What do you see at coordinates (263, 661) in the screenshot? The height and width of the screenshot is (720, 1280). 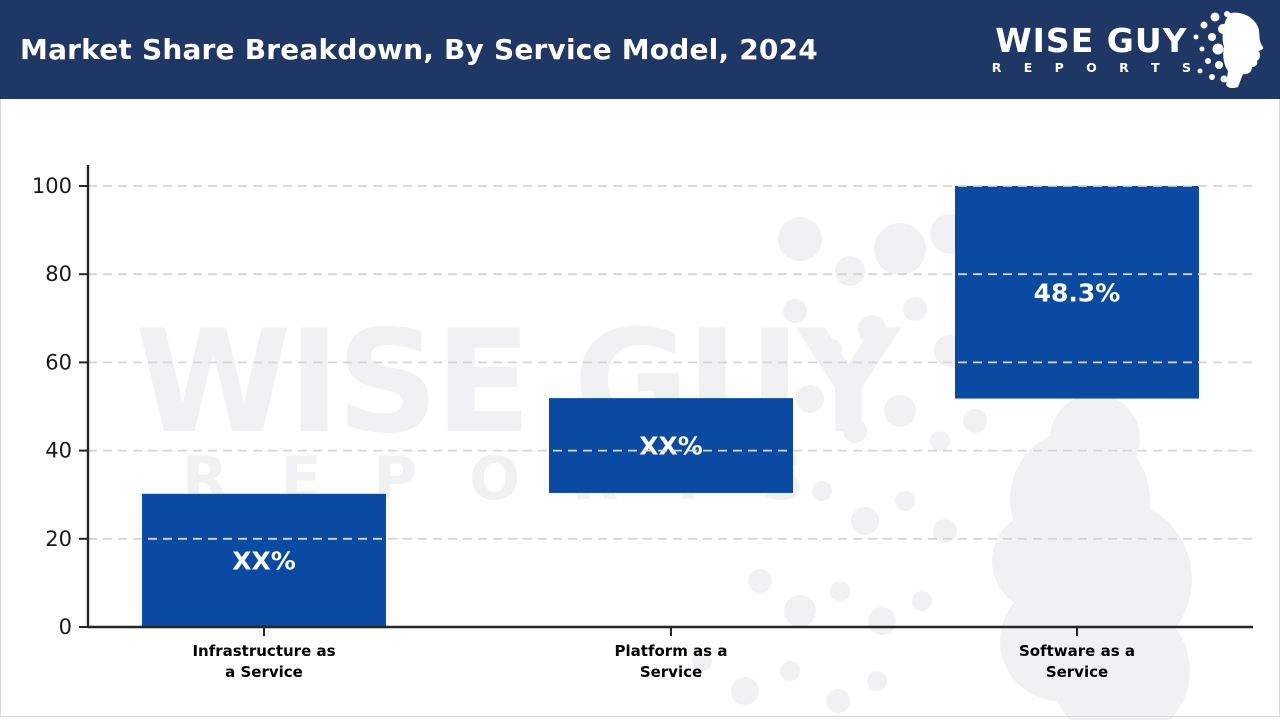 I see `x-category-label: Infrastructure as a Service` at bounding box center [263, 661].